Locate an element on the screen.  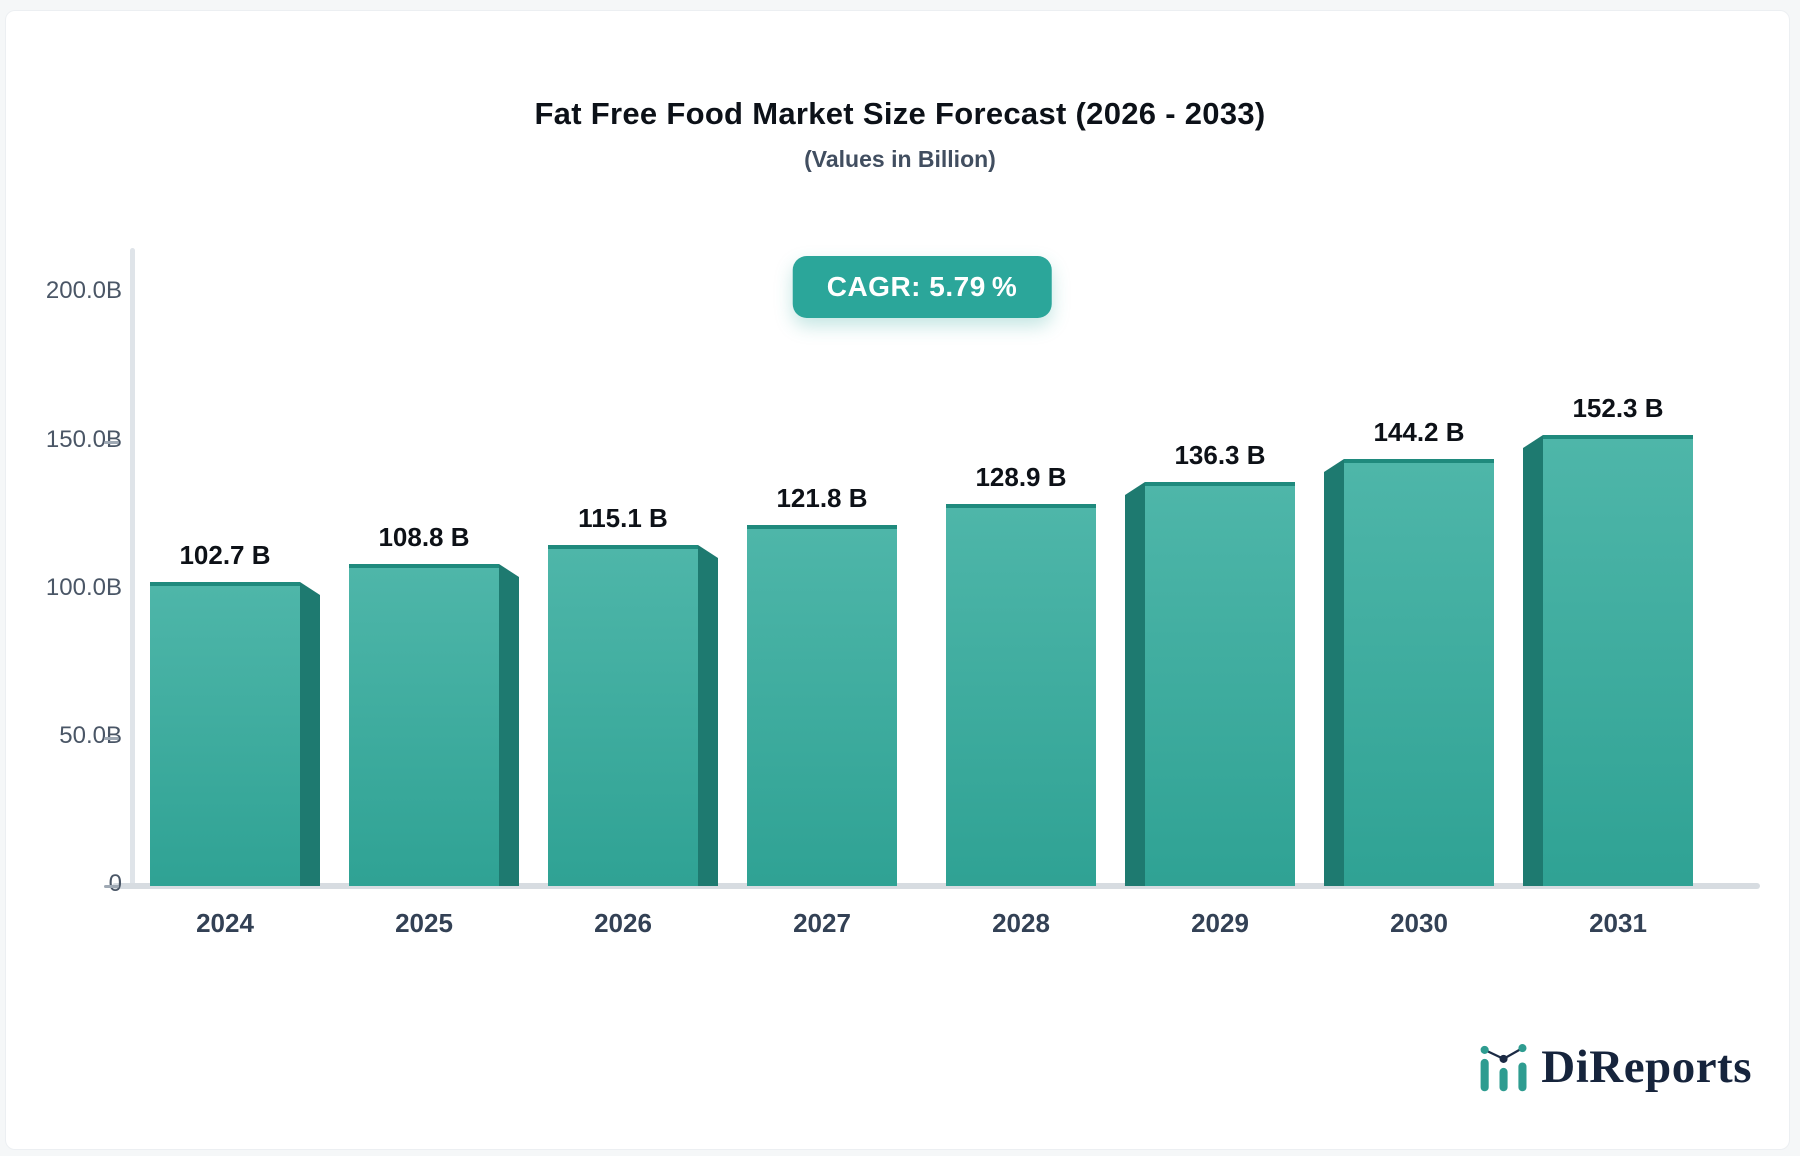
brand-name: DiReports is located at coordinates (1646, 1067).